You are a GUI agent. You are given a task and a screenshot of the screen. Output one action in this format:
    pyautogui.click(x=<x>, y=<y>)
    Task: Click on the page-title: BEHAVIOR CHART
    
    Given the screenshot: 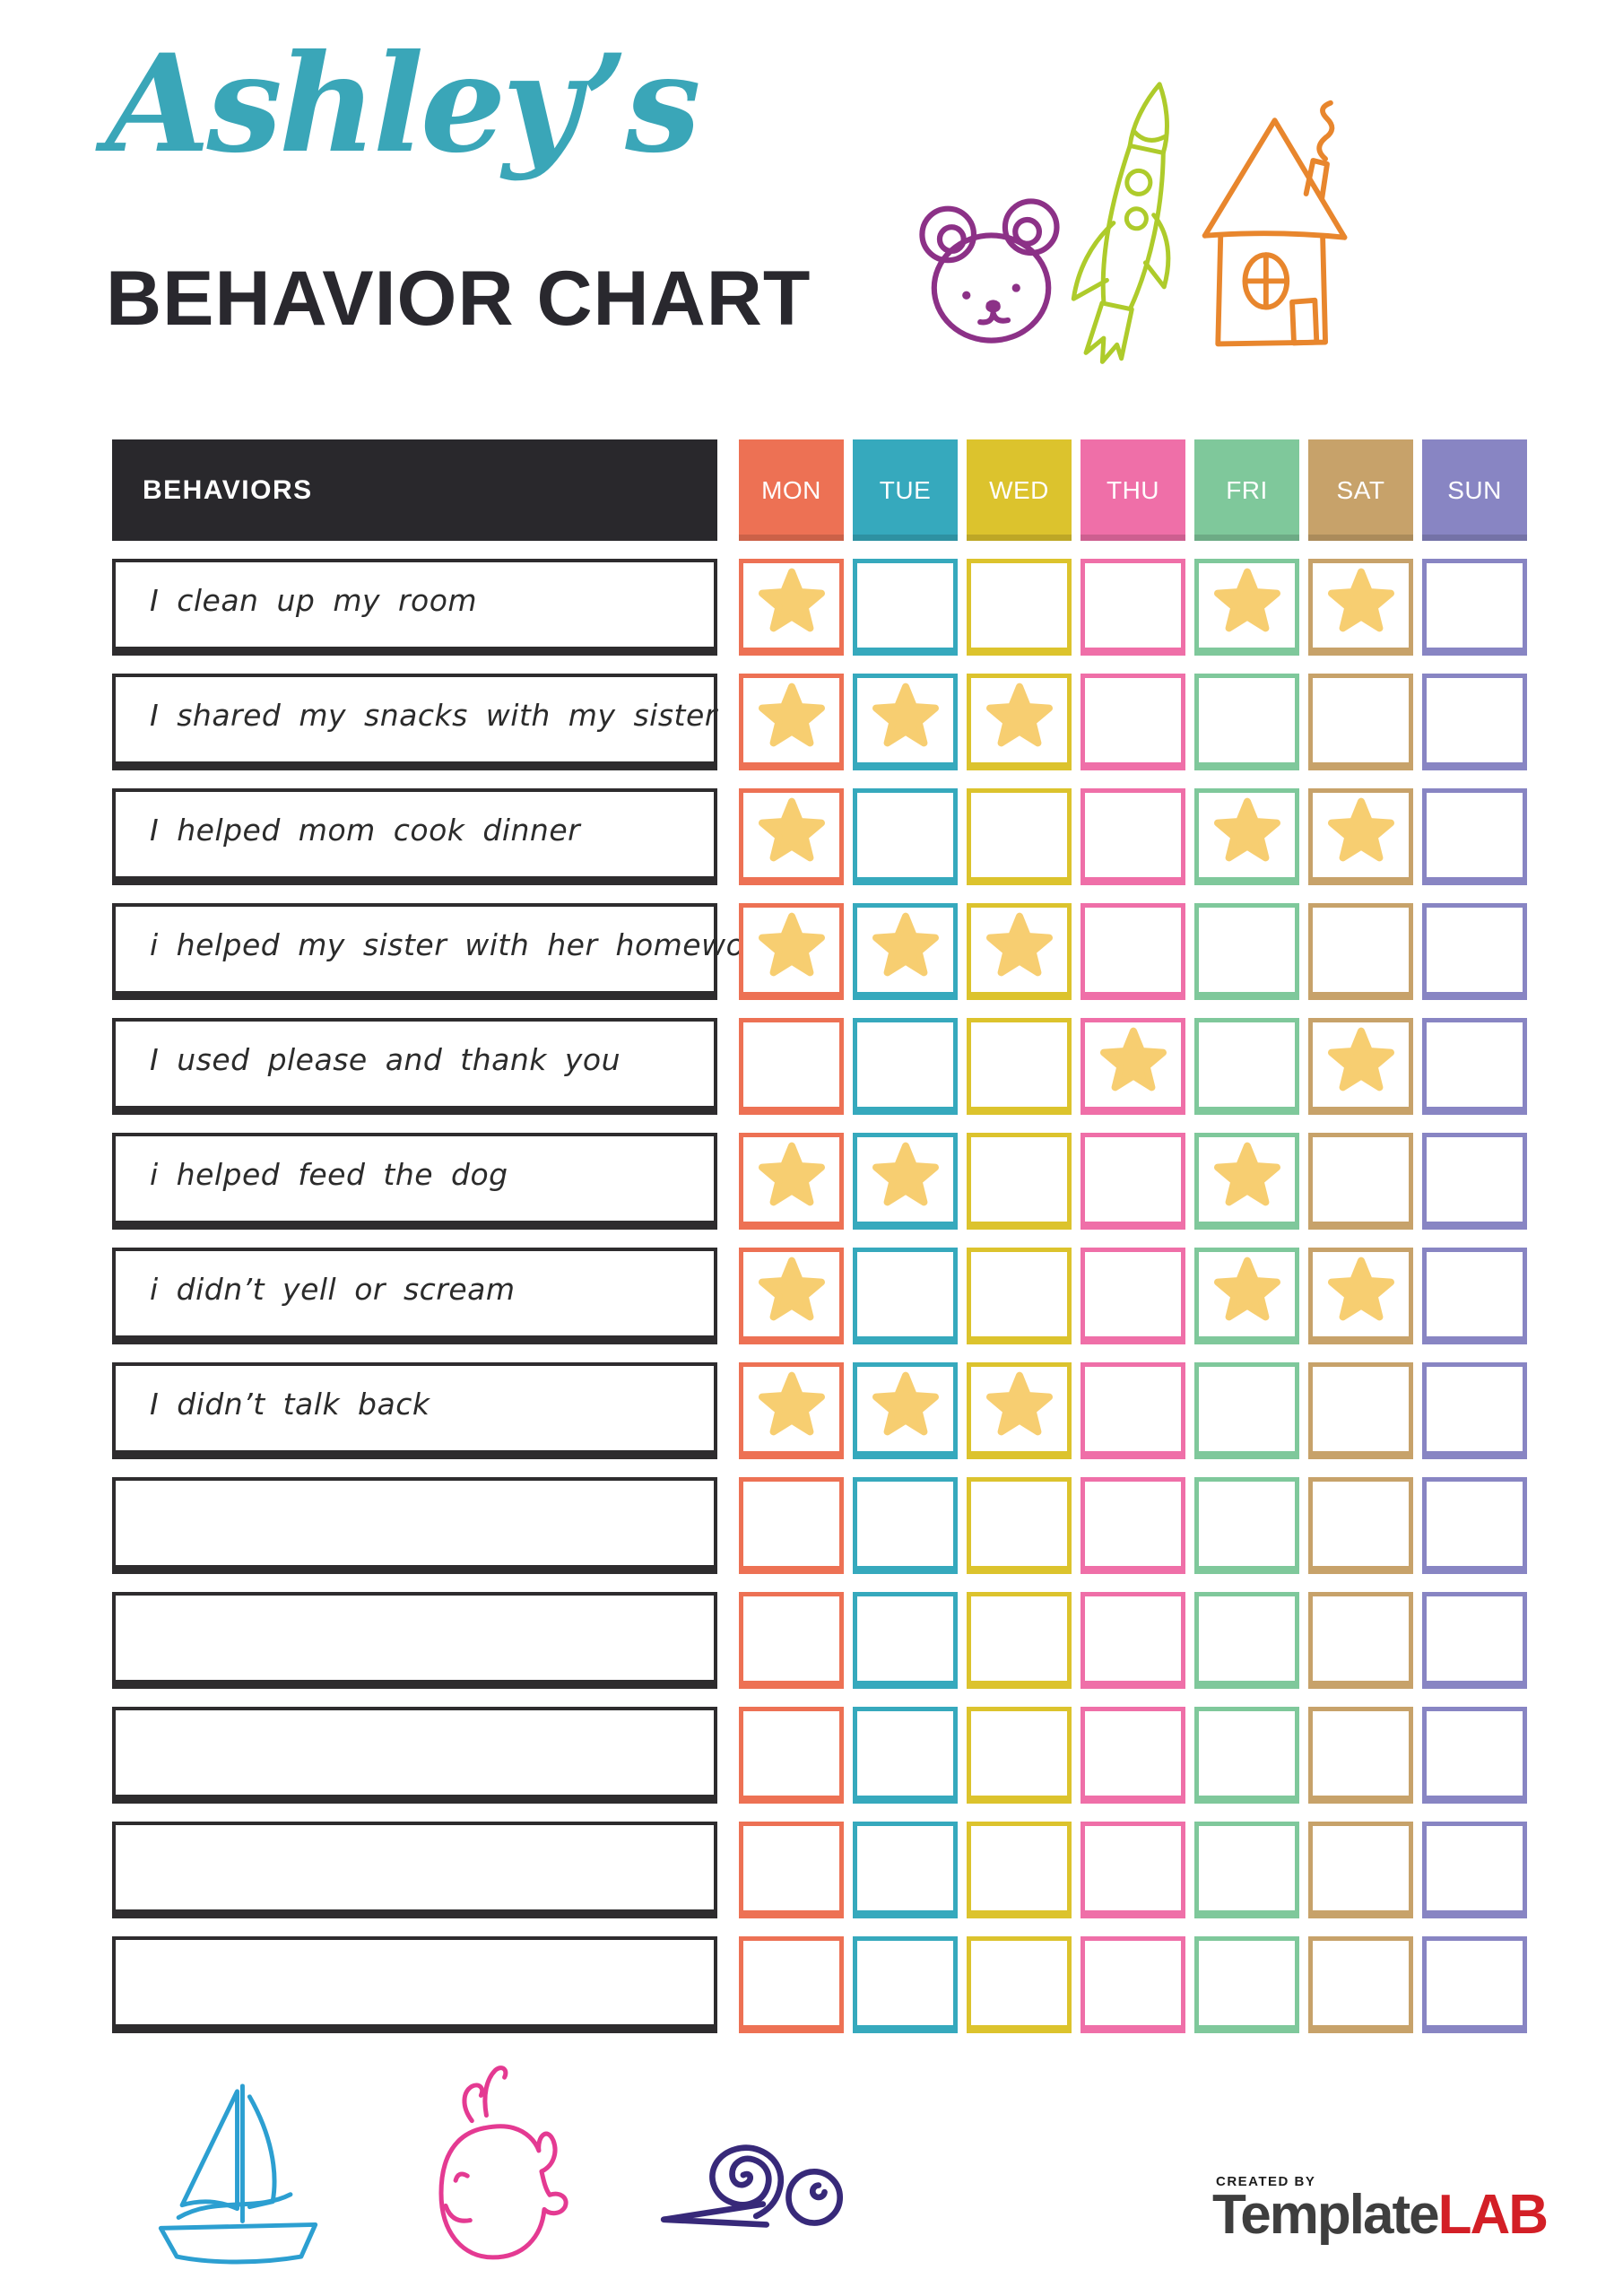 What is the action you would take?
    pyautogui.click(x=459, y=299)
    